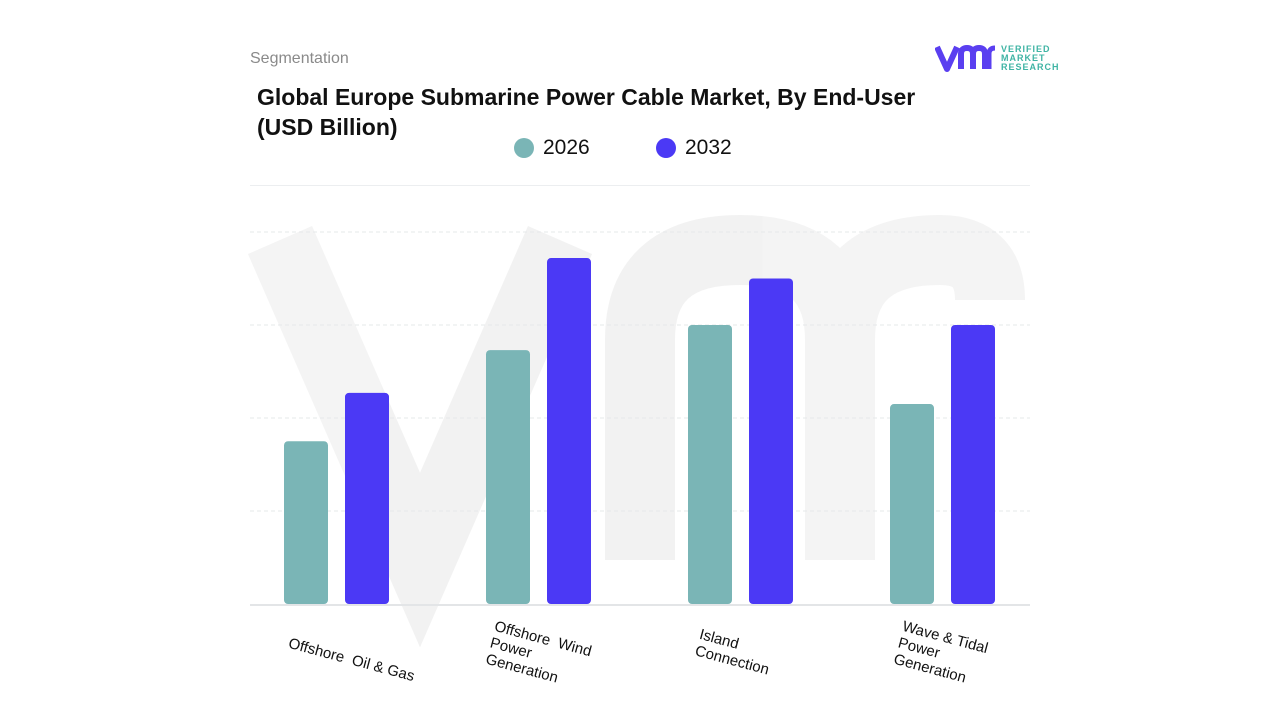  I want to click on header-divider, so click(640, 185).